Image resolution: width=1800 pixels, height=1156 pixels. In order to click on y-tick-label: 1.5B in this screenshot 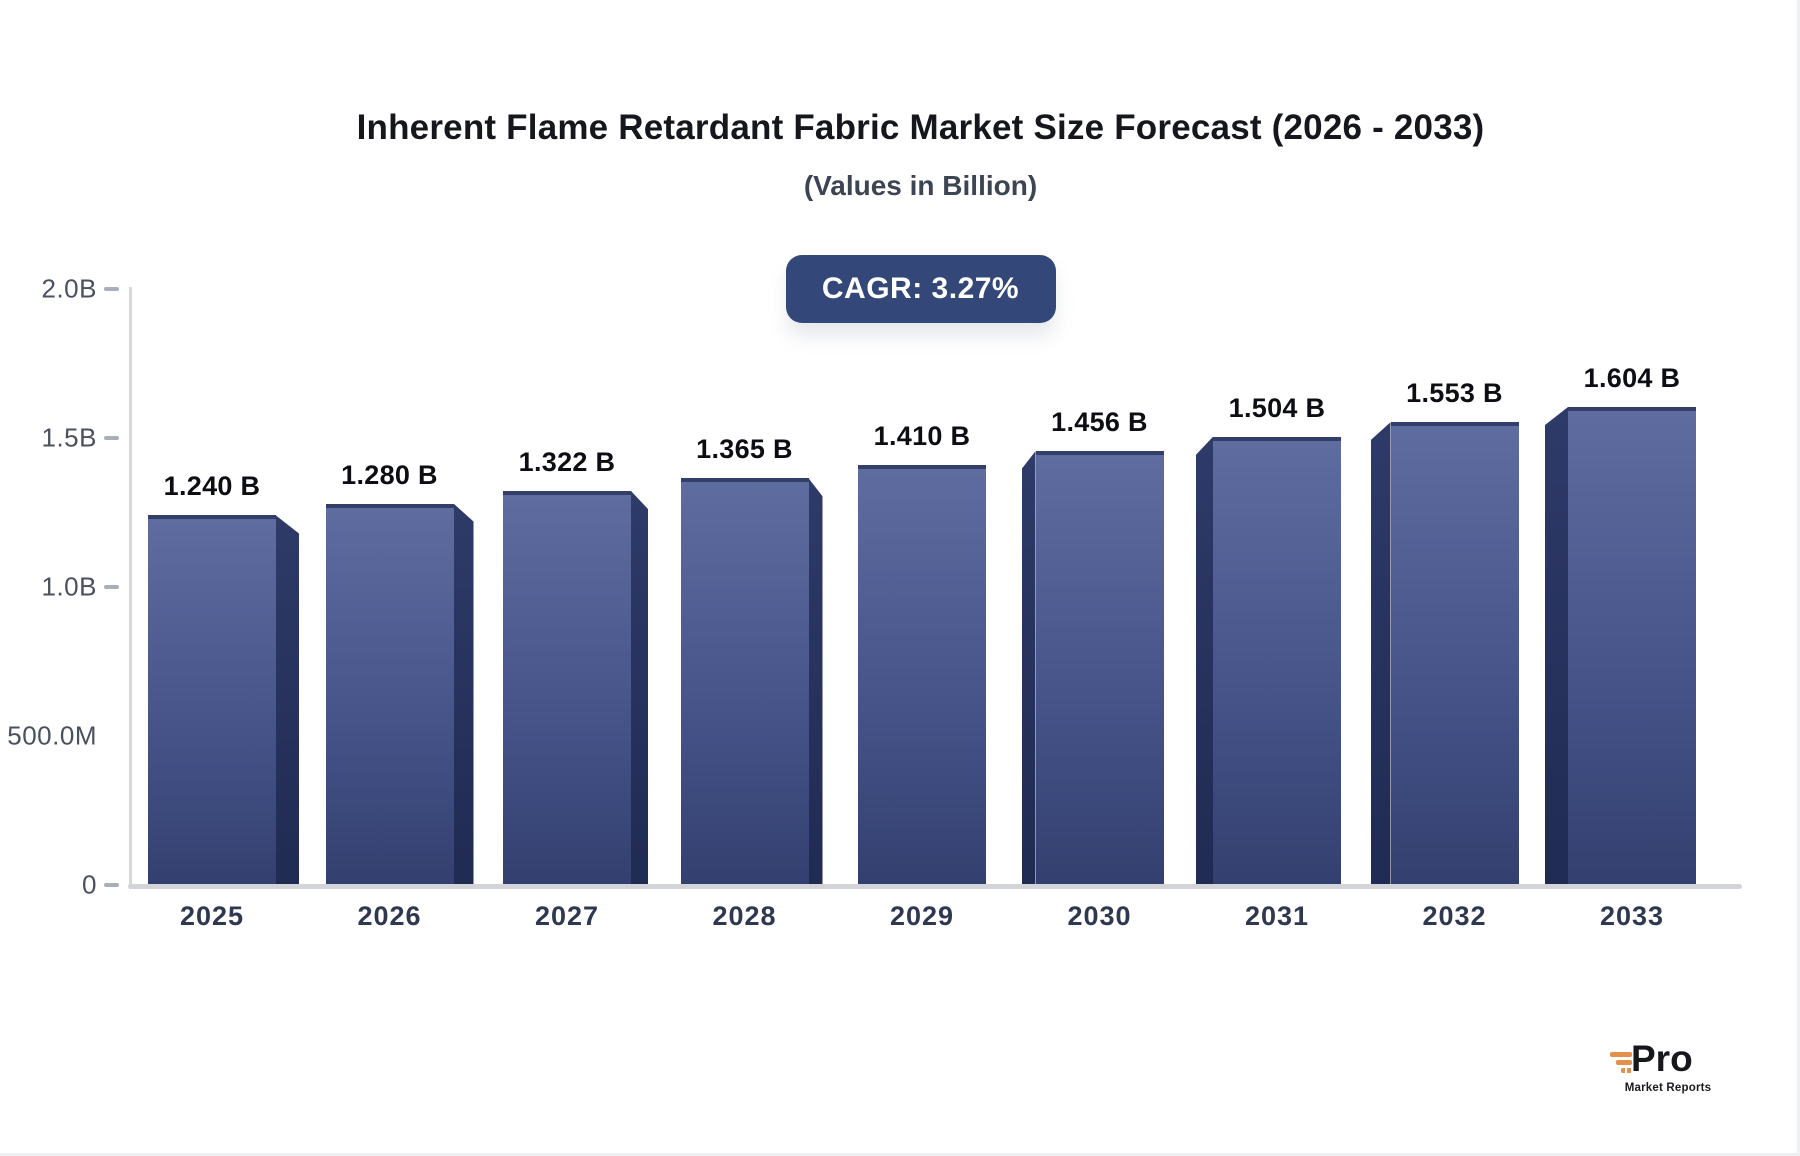, I will do `click(69, 437)`.